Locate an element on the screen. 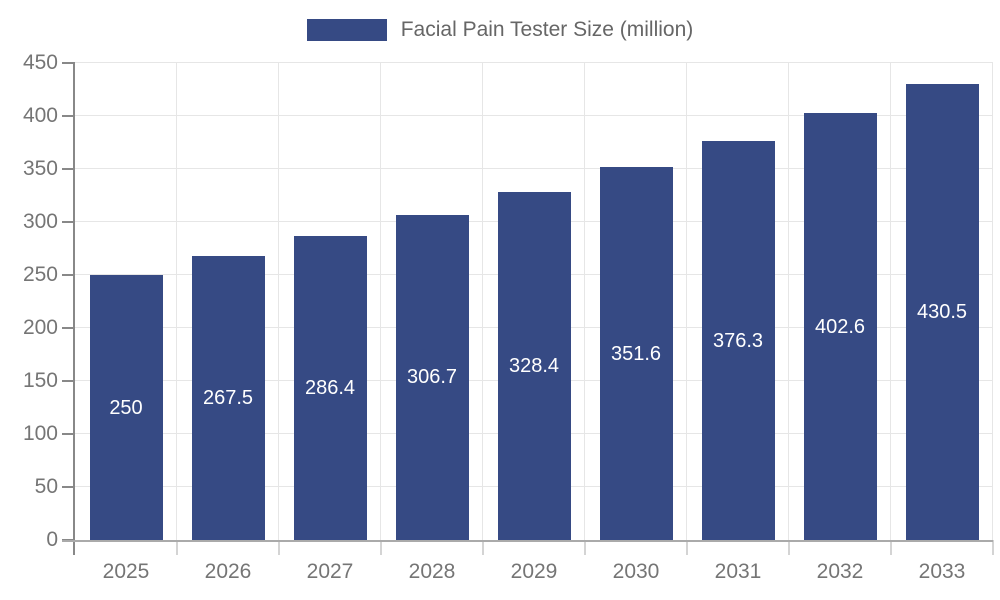 This screenshot has height=600, width=1000. bar-2033 is located at coordinates (942, 311).